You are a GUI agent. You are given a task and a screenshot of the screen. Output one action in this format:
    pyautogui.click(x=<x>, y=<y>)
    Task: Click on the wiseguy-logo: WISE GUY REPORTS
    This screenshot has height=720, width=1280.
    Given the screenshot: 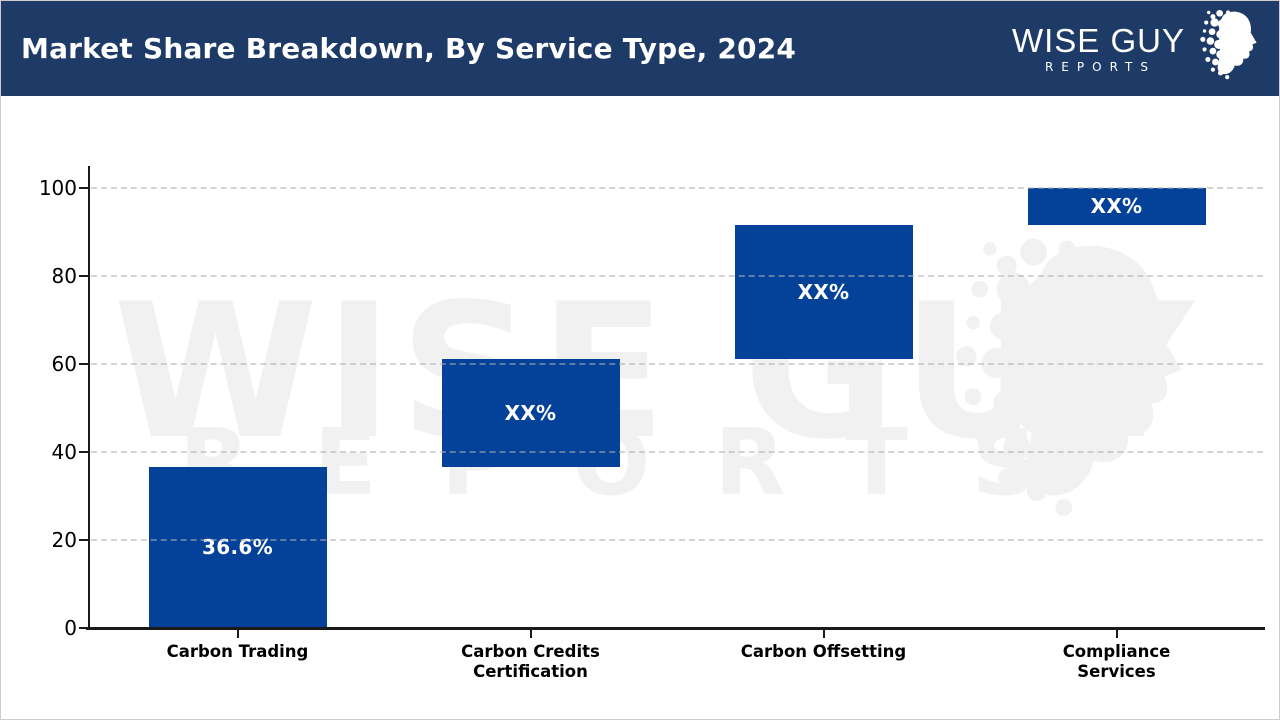 What is the action you would take?
    pyautogui.click(x=1138, y=49)
    